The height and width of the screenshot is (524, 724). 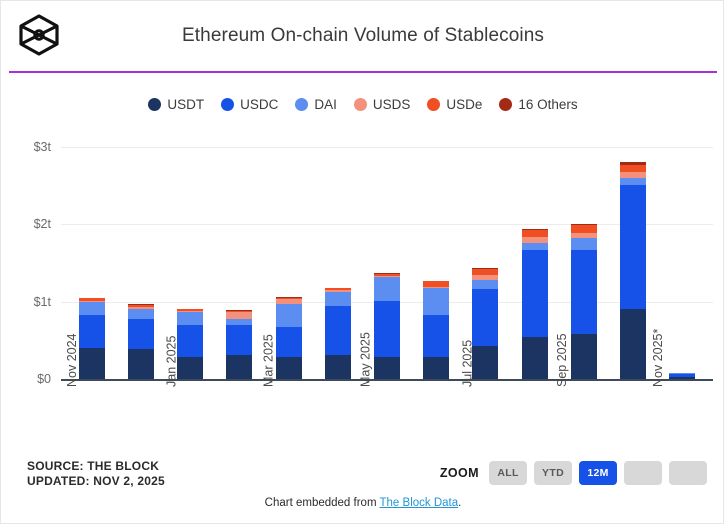 What do you see at coordinates (553, 473) in the screenshot?
I see `zoom-button-ytd: YTD` at bounding box center [553, 473].